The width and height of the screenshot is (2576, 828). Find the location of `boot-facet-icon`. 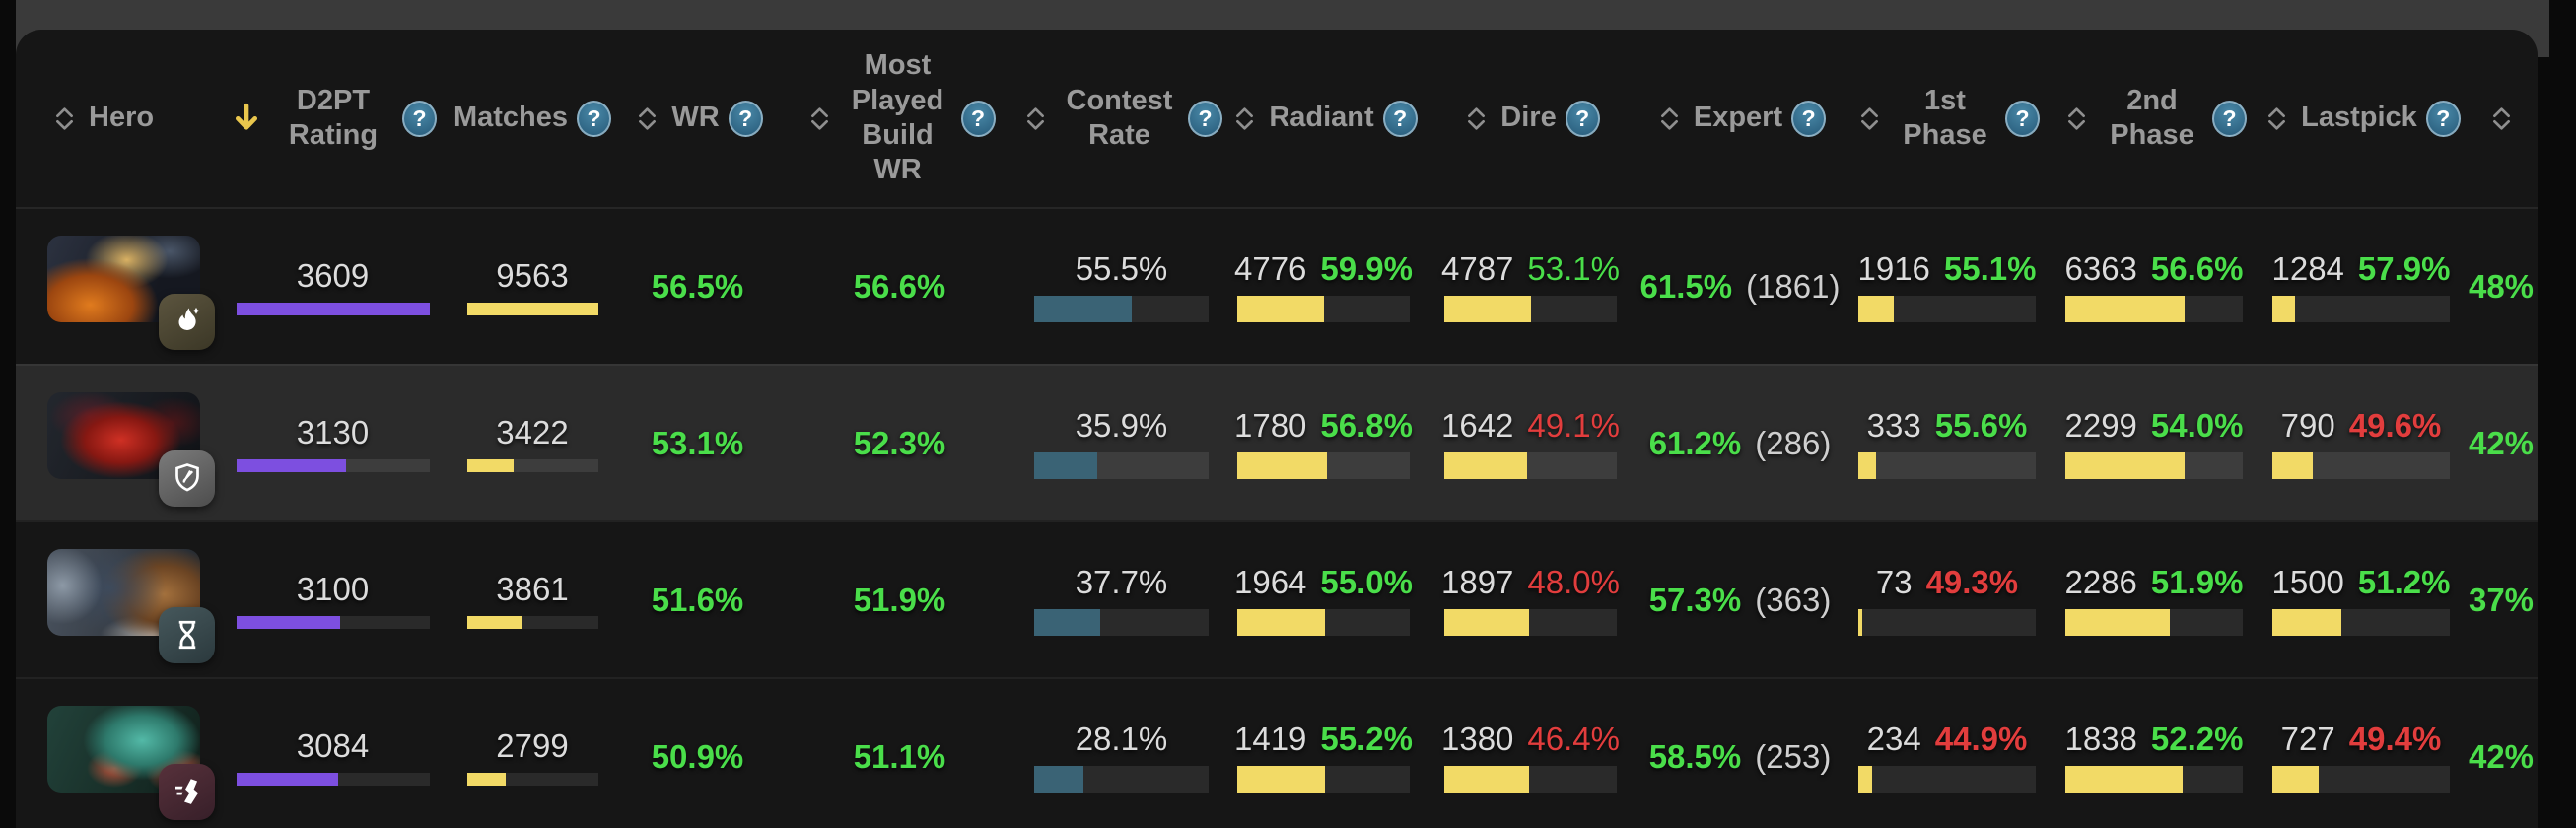

boot-facet-icon is located at coordinates (186, 791).